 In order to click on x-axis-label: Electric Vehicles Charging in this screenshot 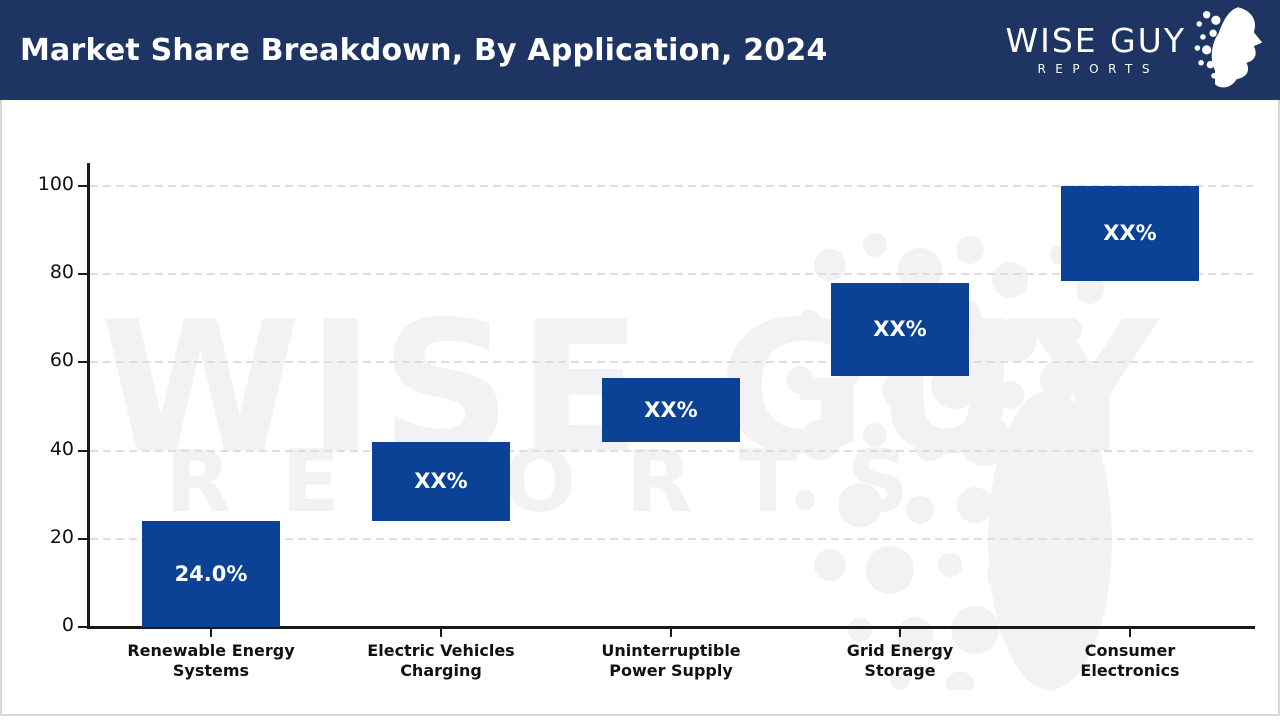, I will do `click(441, 661)`.